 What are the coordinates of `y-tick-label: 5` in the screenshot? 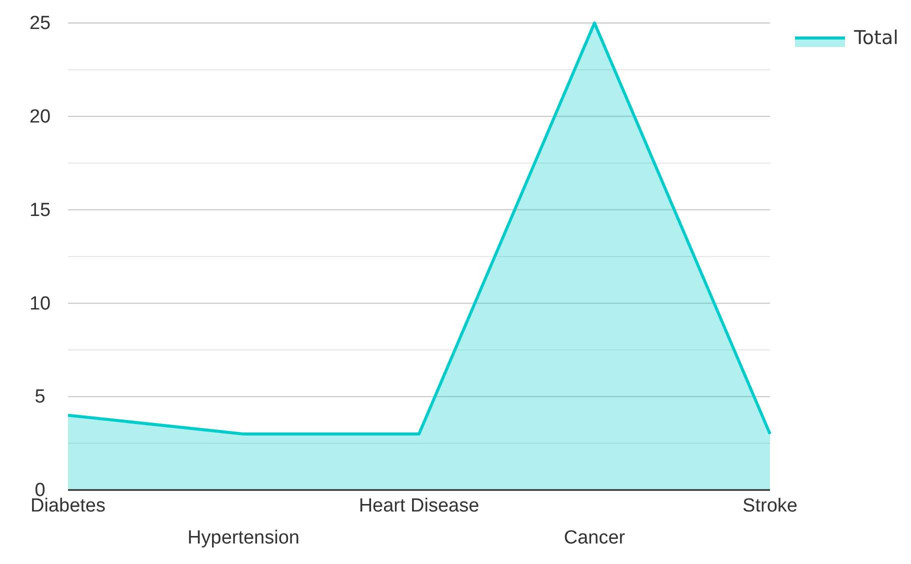 It's located at (40, 397).